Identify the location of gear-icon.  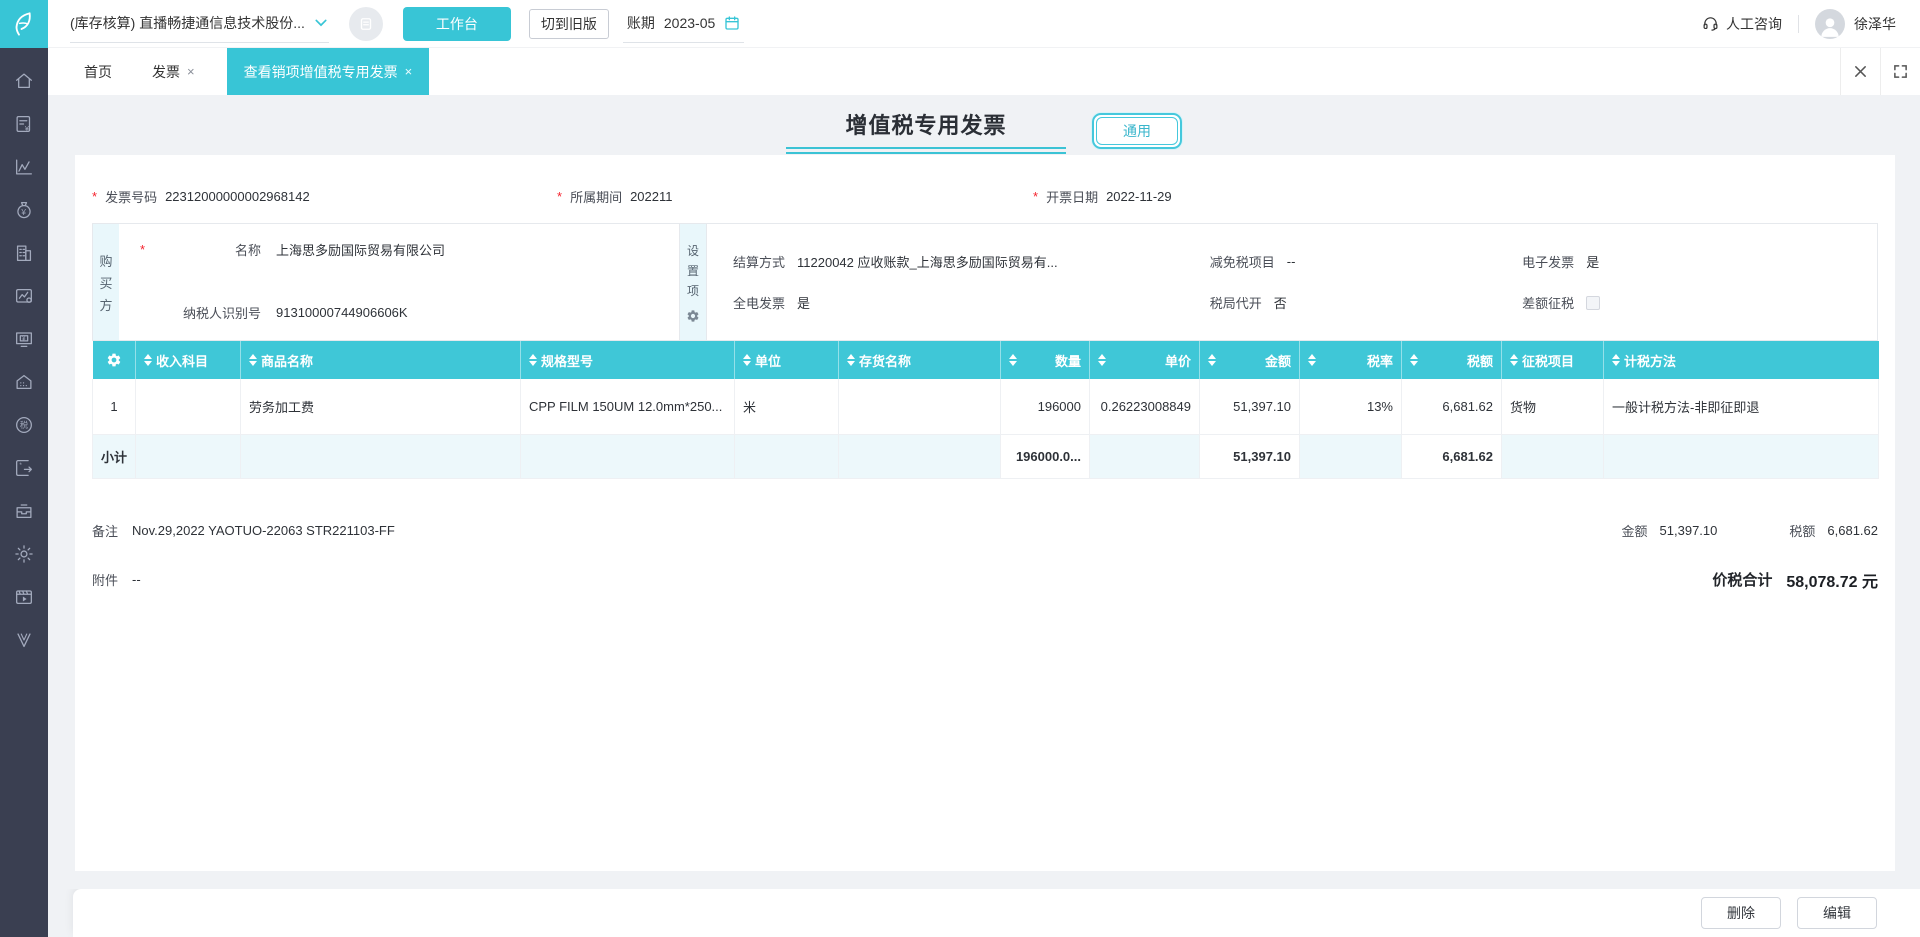
(693, 315).